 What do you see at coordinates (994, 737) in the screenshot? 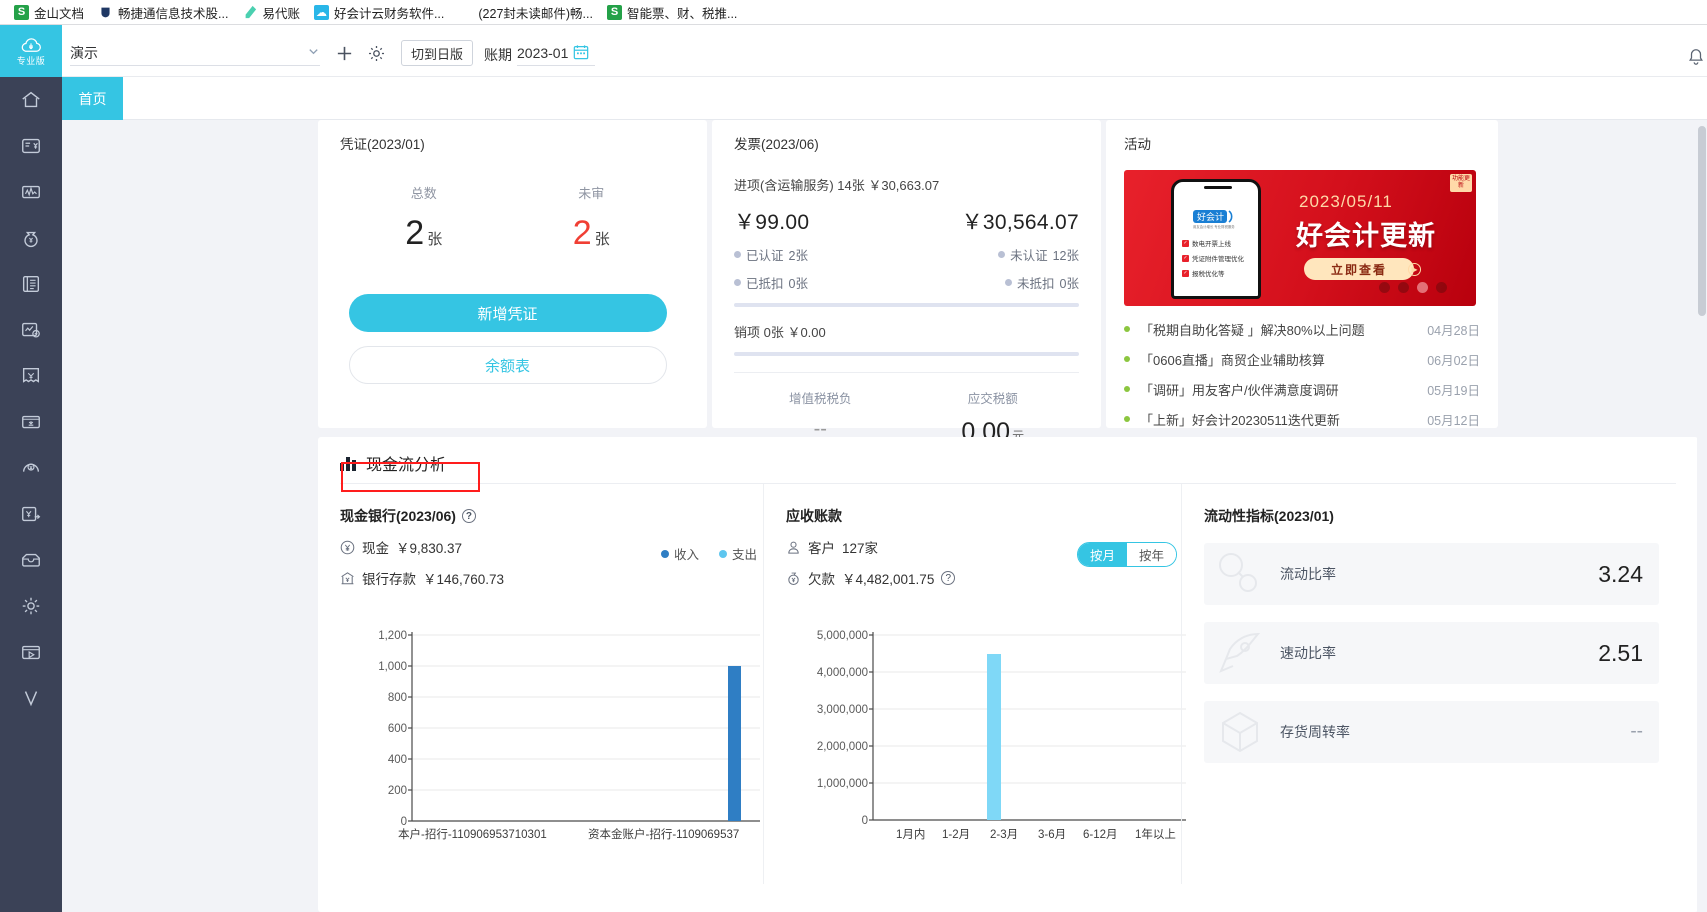
I see `bar-3-6-months` at bounding box center [994, 737].